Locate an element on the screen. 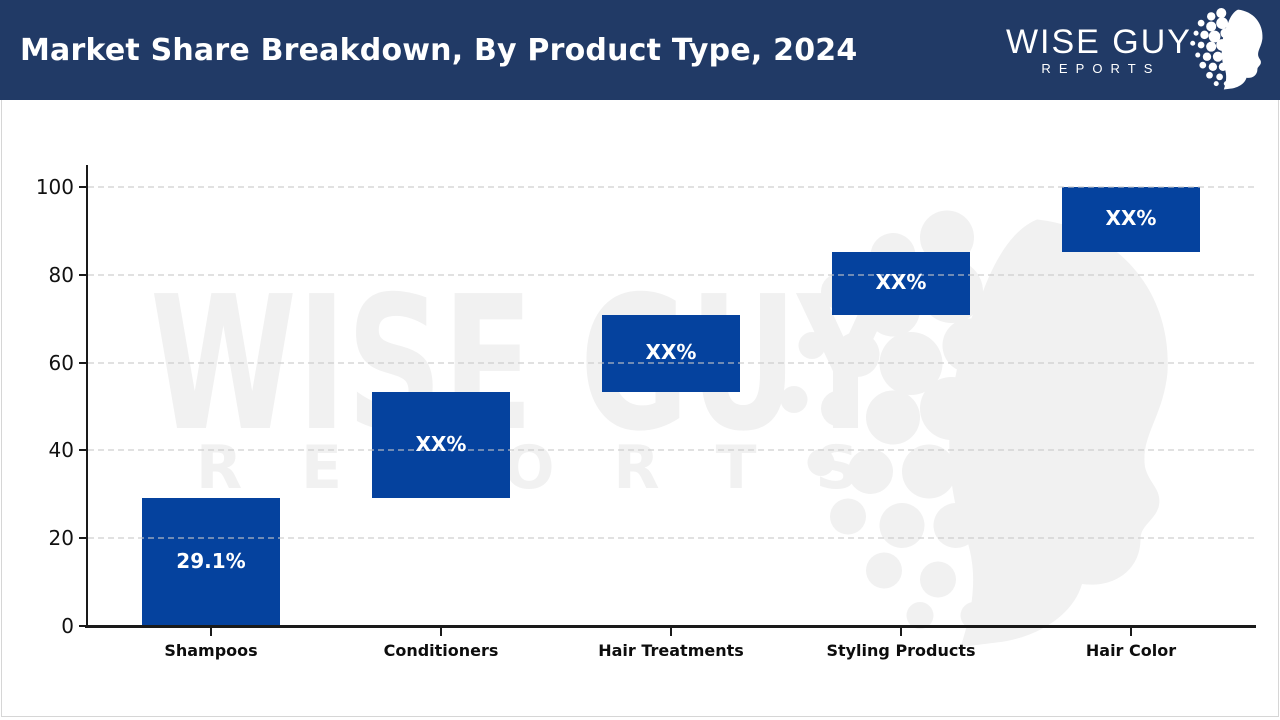 This screenshot has height=720, width=1280. bar-styling-products is located at coordinates (901, 283).